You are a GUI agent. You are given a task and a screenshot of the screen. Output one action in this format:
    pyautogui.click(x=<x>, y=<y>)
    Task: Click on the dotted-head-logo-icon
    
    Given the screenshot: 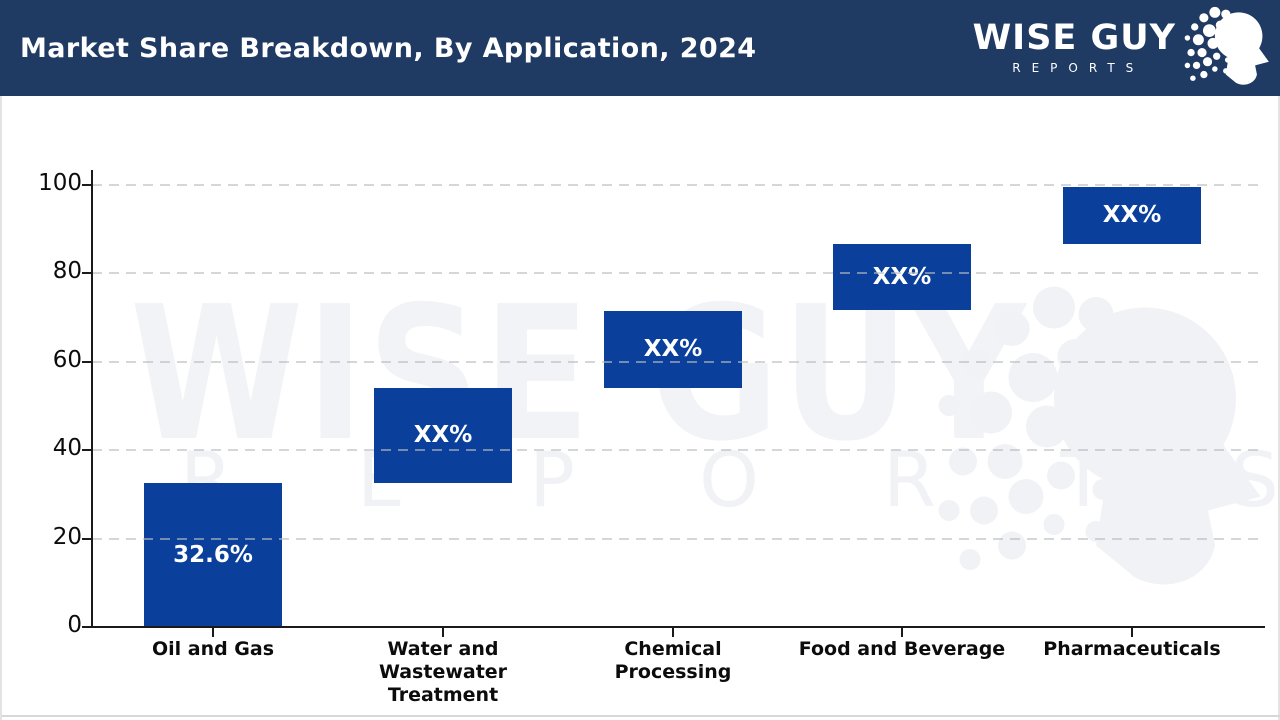 What is the action you would take?
    pyautogui.click(x=1226, y=45)
    